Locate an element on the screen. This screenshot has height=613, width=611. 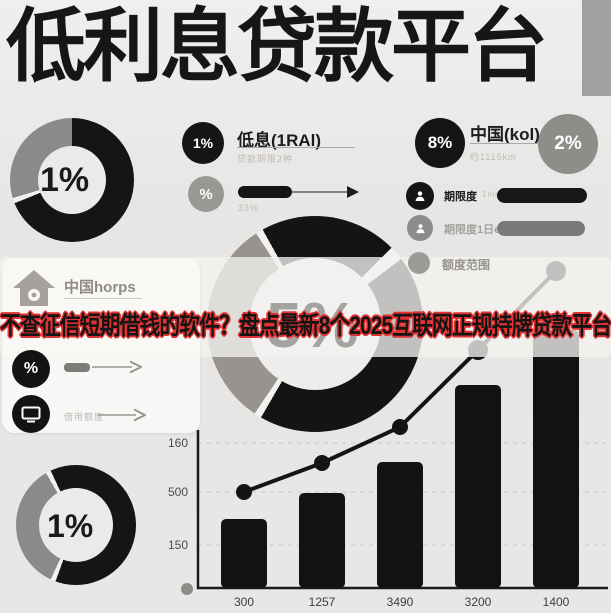
donut-value-top-left: 1% is located at coordinates (65, 180).